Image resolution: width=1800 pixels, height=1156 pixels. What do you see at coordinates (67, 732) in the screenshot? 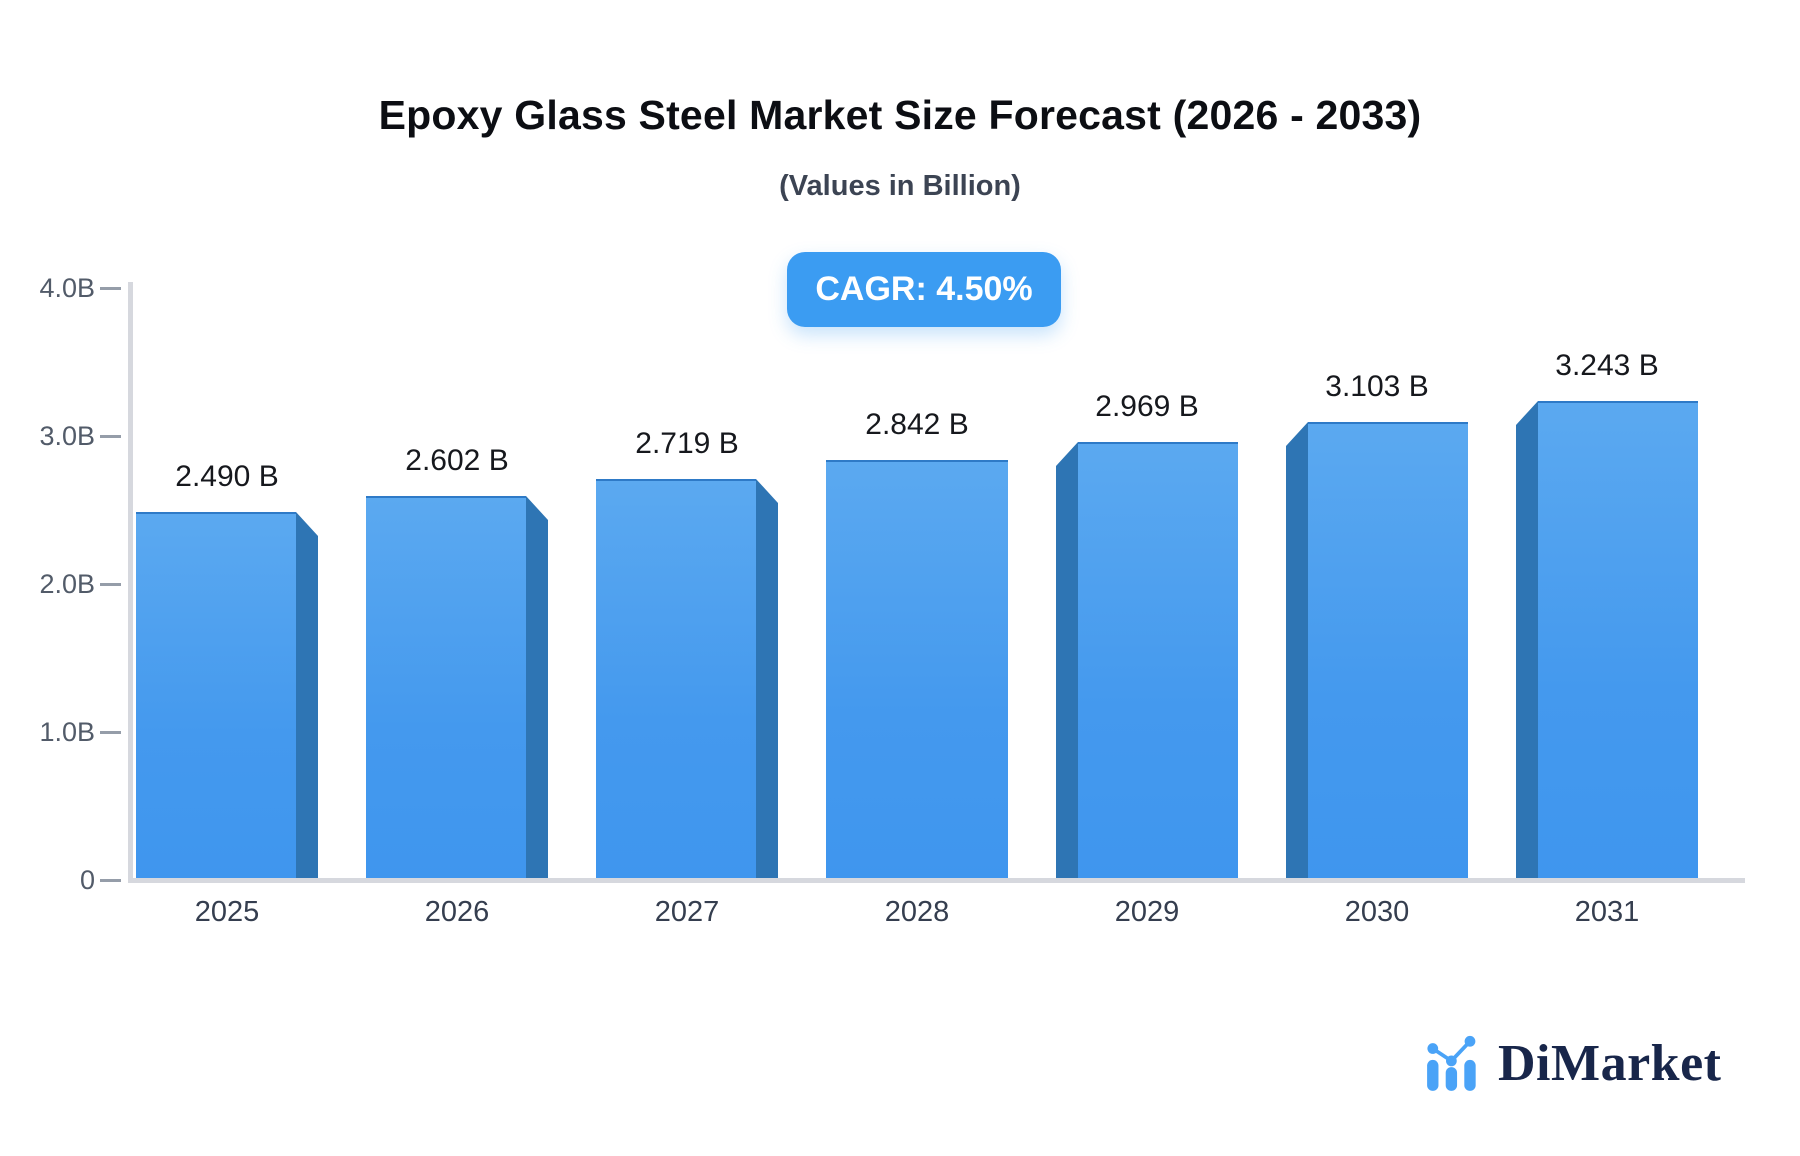
I see `y-axis-tick-label: 1.0B` at bounding box center [67, 732].